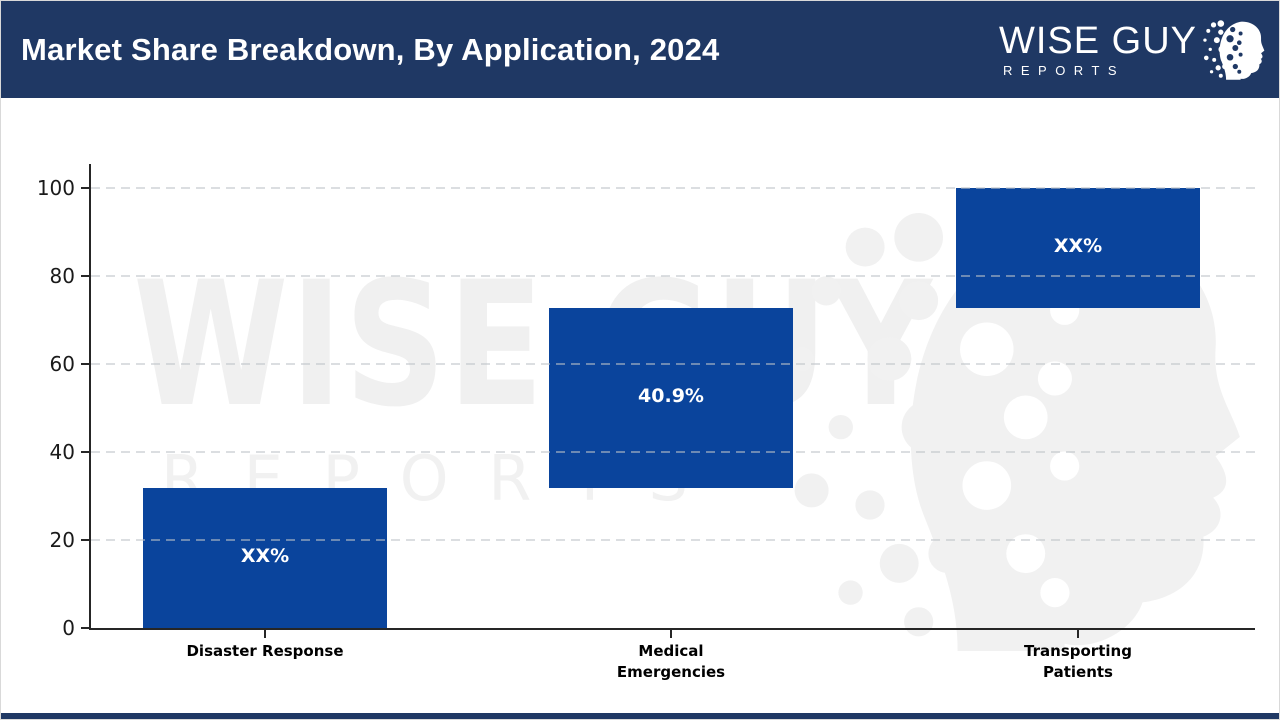  I want to click on y-axis-spine, so click(90, 397).